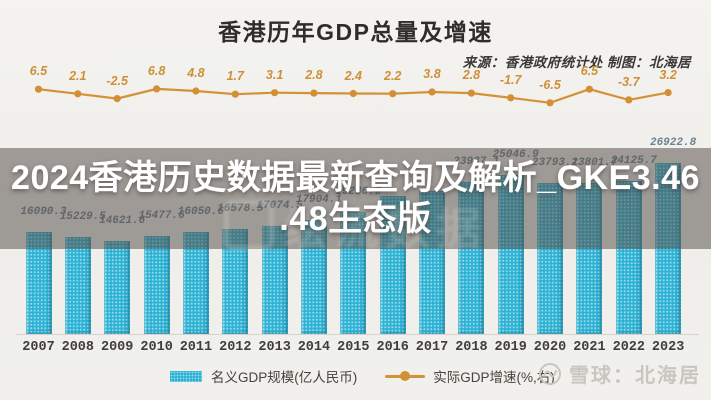 This screenshot has width=711, height=400. I want to click on growth-value-label: 2.4, so click(353, 75).